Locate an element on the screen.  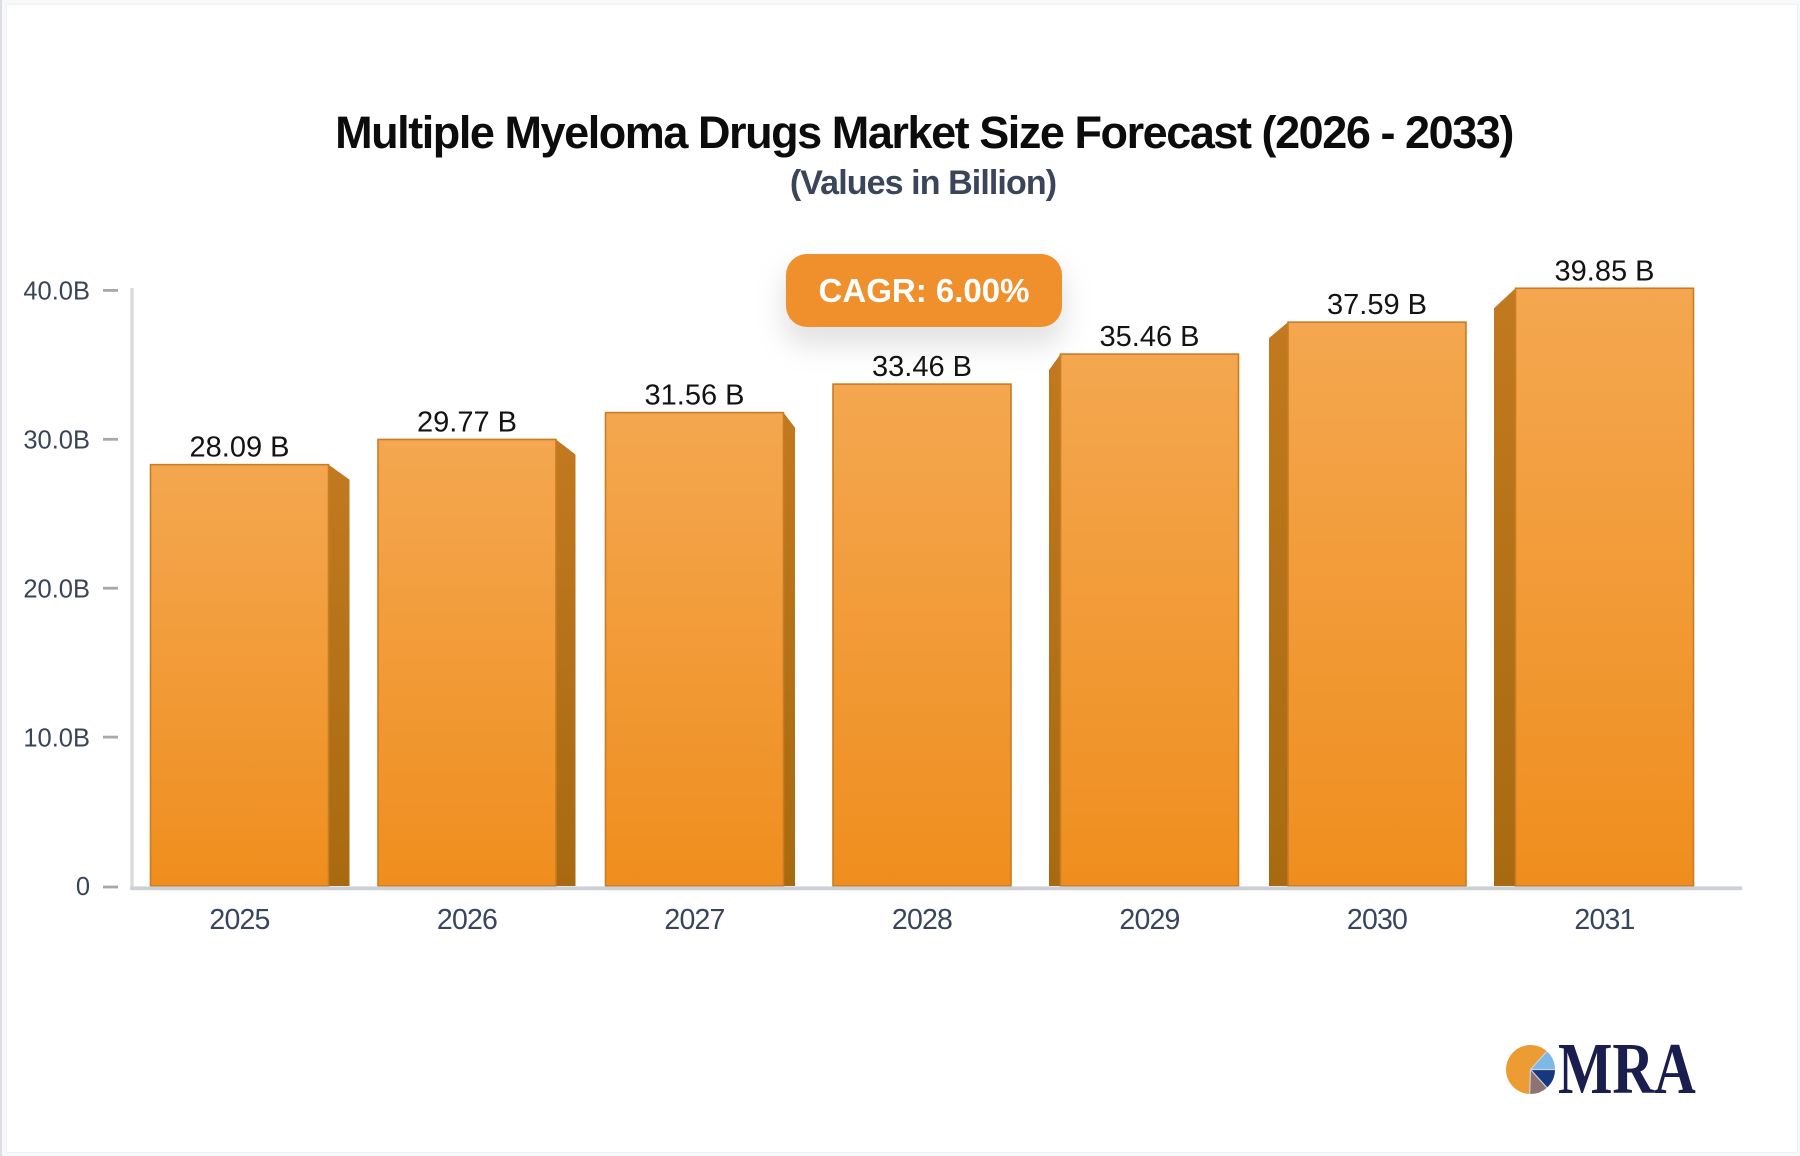
svg-text: 35.46 B is located at coordinates (1150, 337).